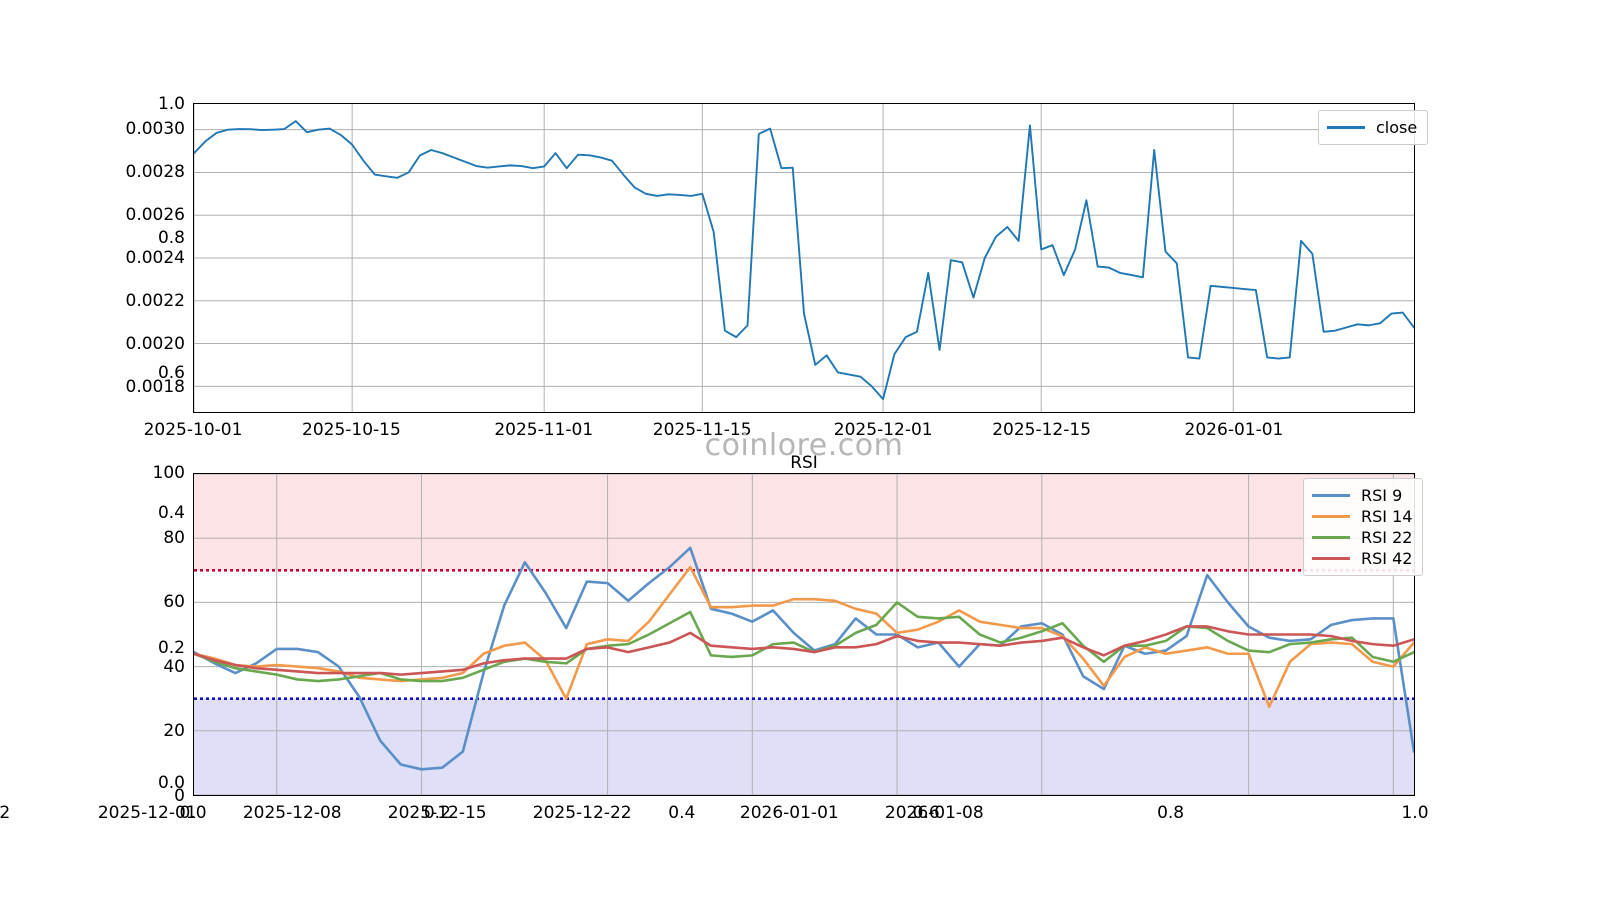 The width and height of the screenshot is (1600, 900). What do you see at coordinates (174, 602) in the screenshot?
I see `rsi-y-tick: 60` at bounding box center [174, 602].